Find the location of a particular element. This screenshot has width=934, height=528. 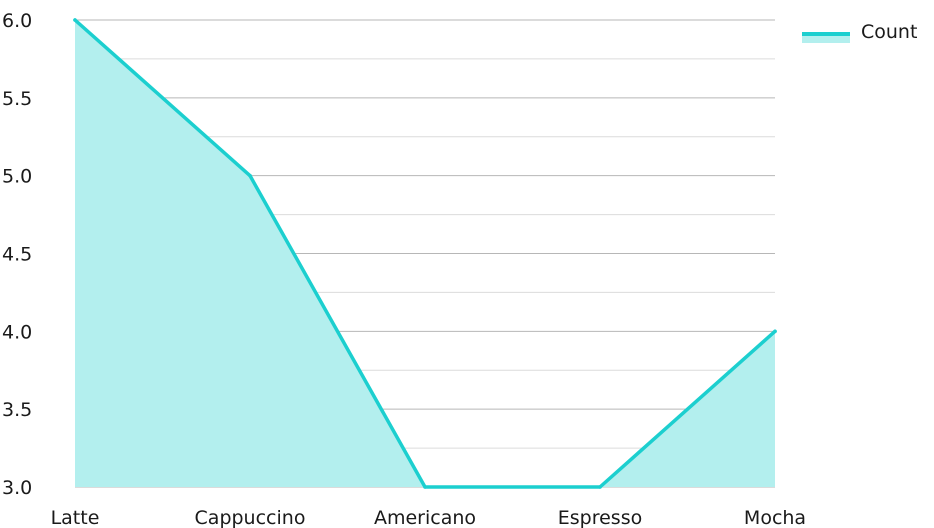

y-axis-tick-labels: 6.0 5.5 5.0 4.5 4.0 3.5 3.0 is located at coordinates (17, 254).